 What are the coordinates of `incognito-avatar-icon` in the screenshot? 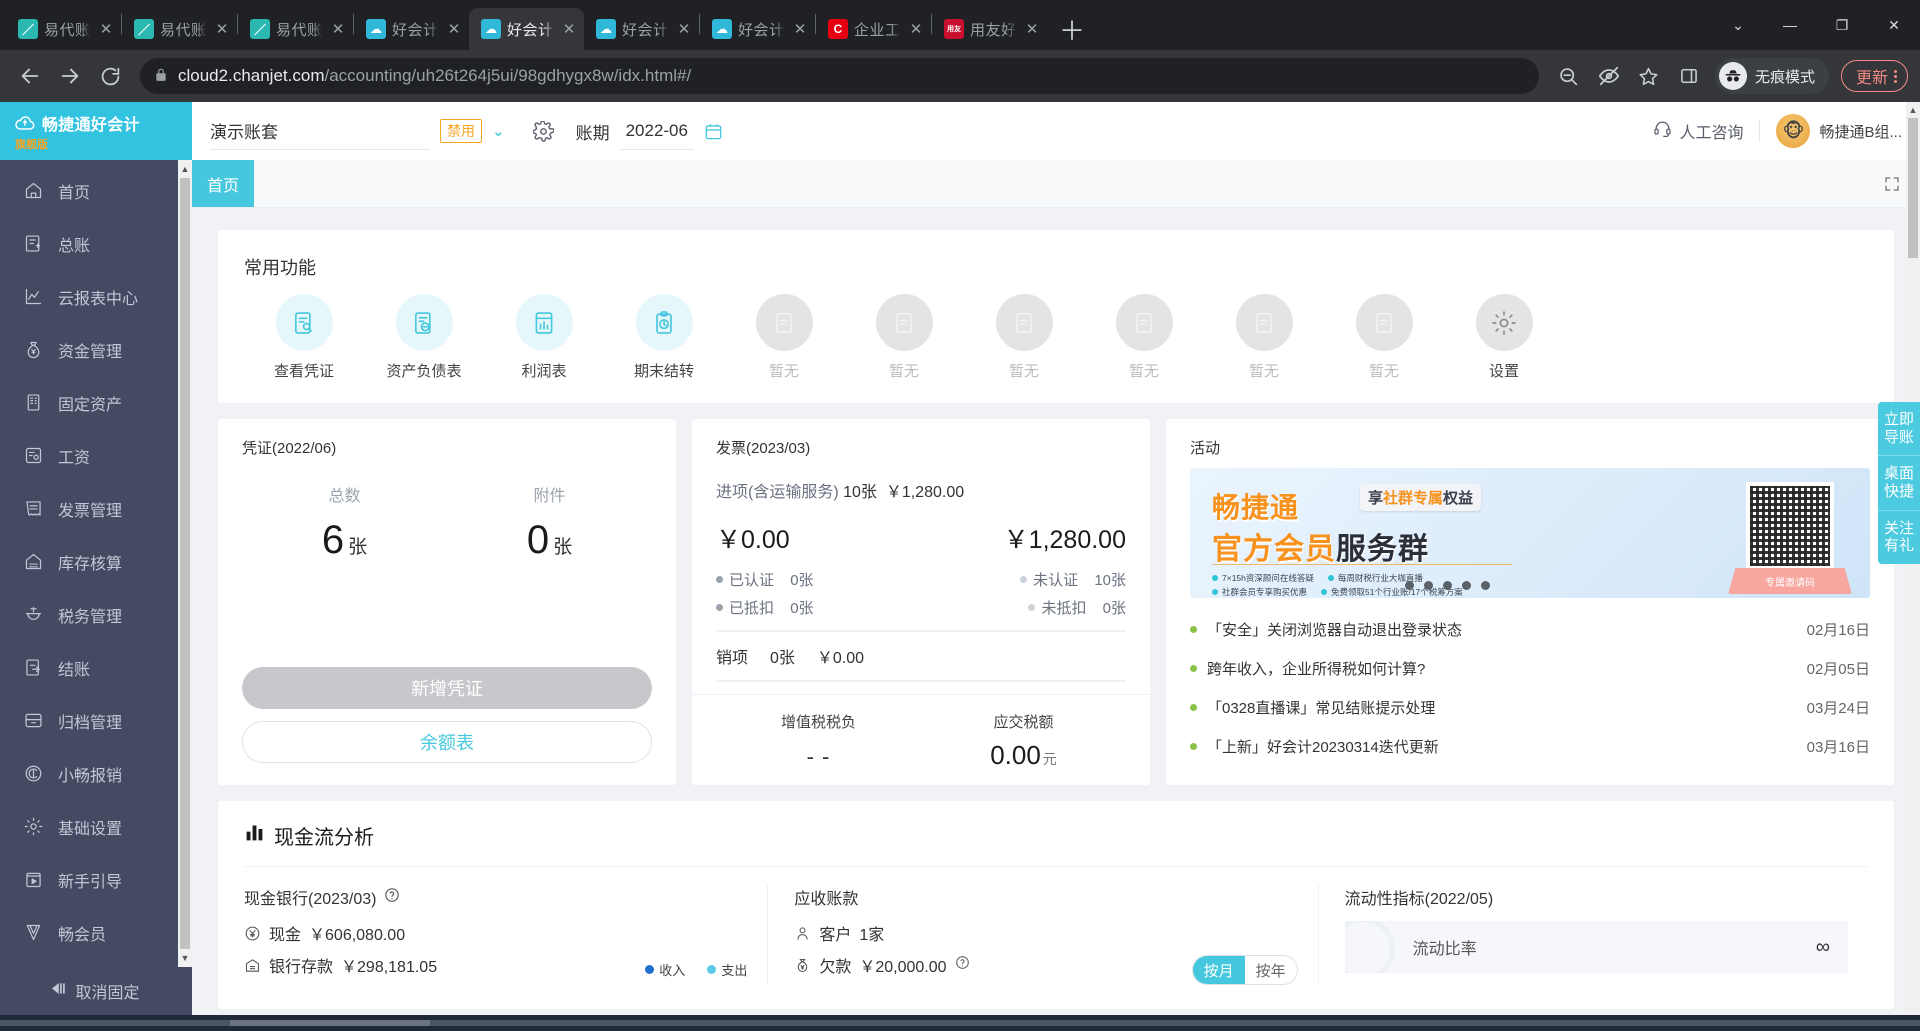 It's located at (1732, 76).